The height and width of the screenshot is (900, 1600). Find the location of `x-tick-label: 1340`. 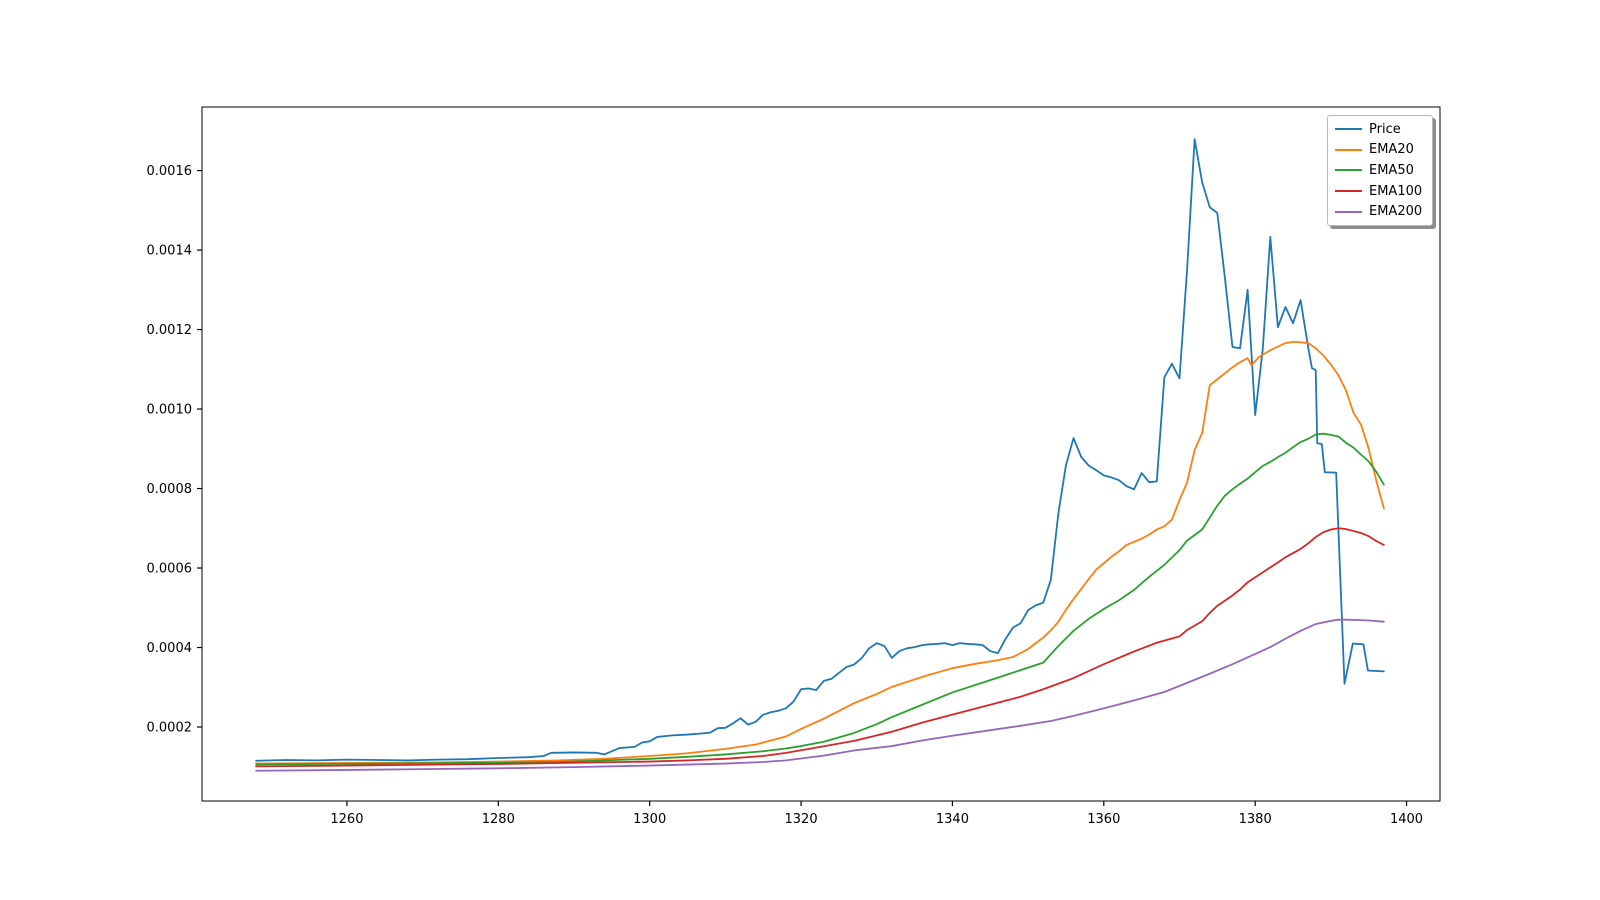

x-tick-label: 1340 is located at coordinates (952, 819).